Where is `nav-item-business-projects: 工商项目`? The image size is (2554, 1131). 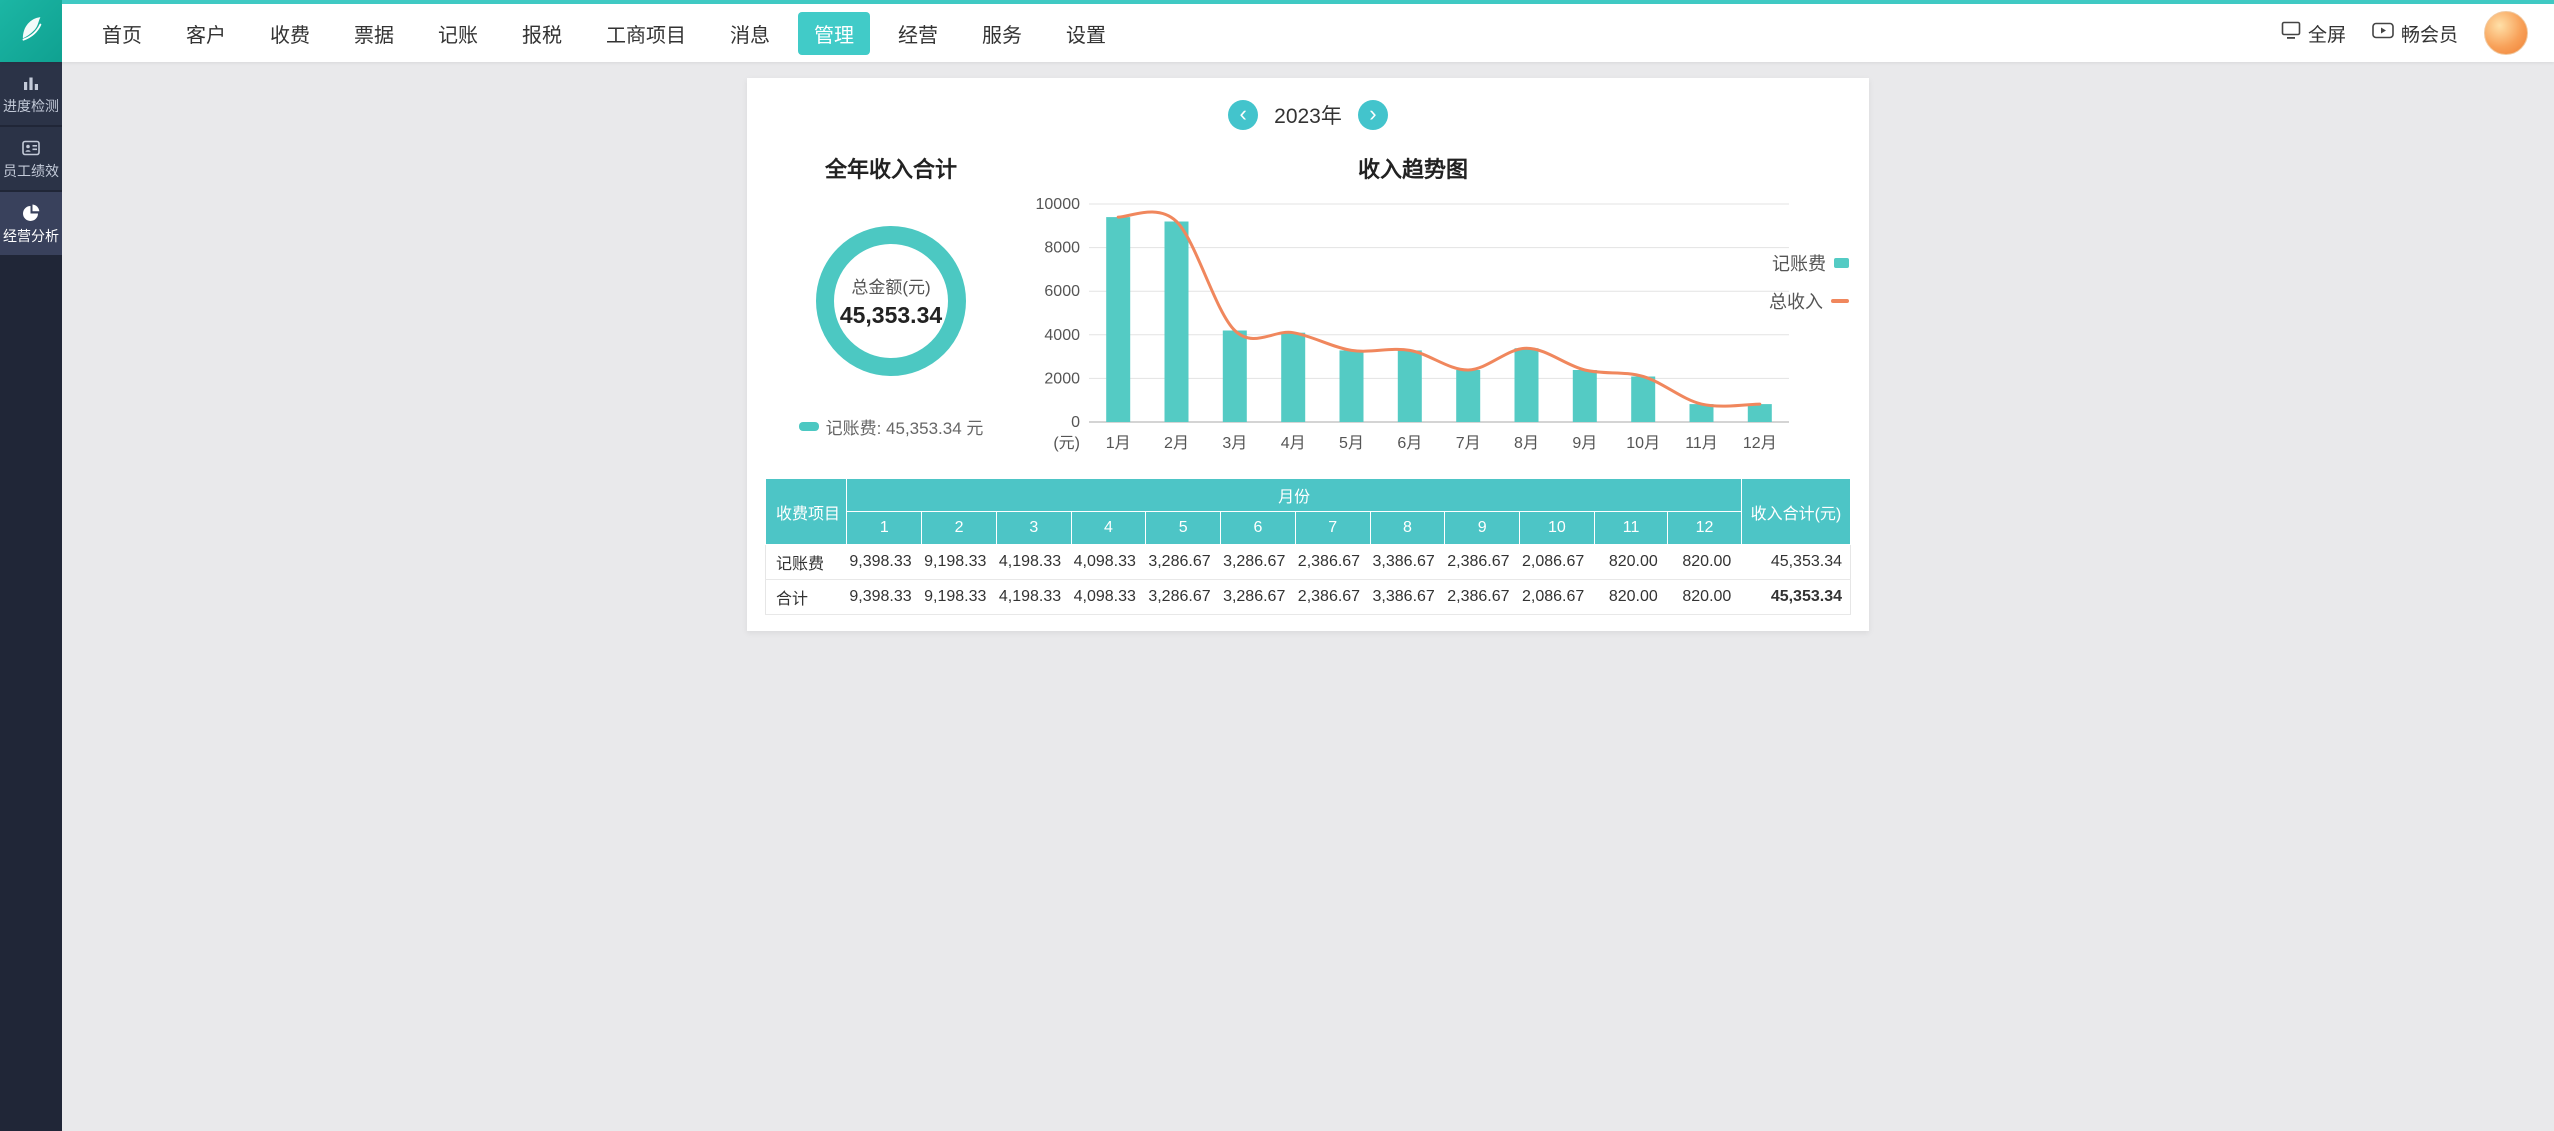 nav-item-business-projects: 工商项目 is located at coordinates (646, 35).